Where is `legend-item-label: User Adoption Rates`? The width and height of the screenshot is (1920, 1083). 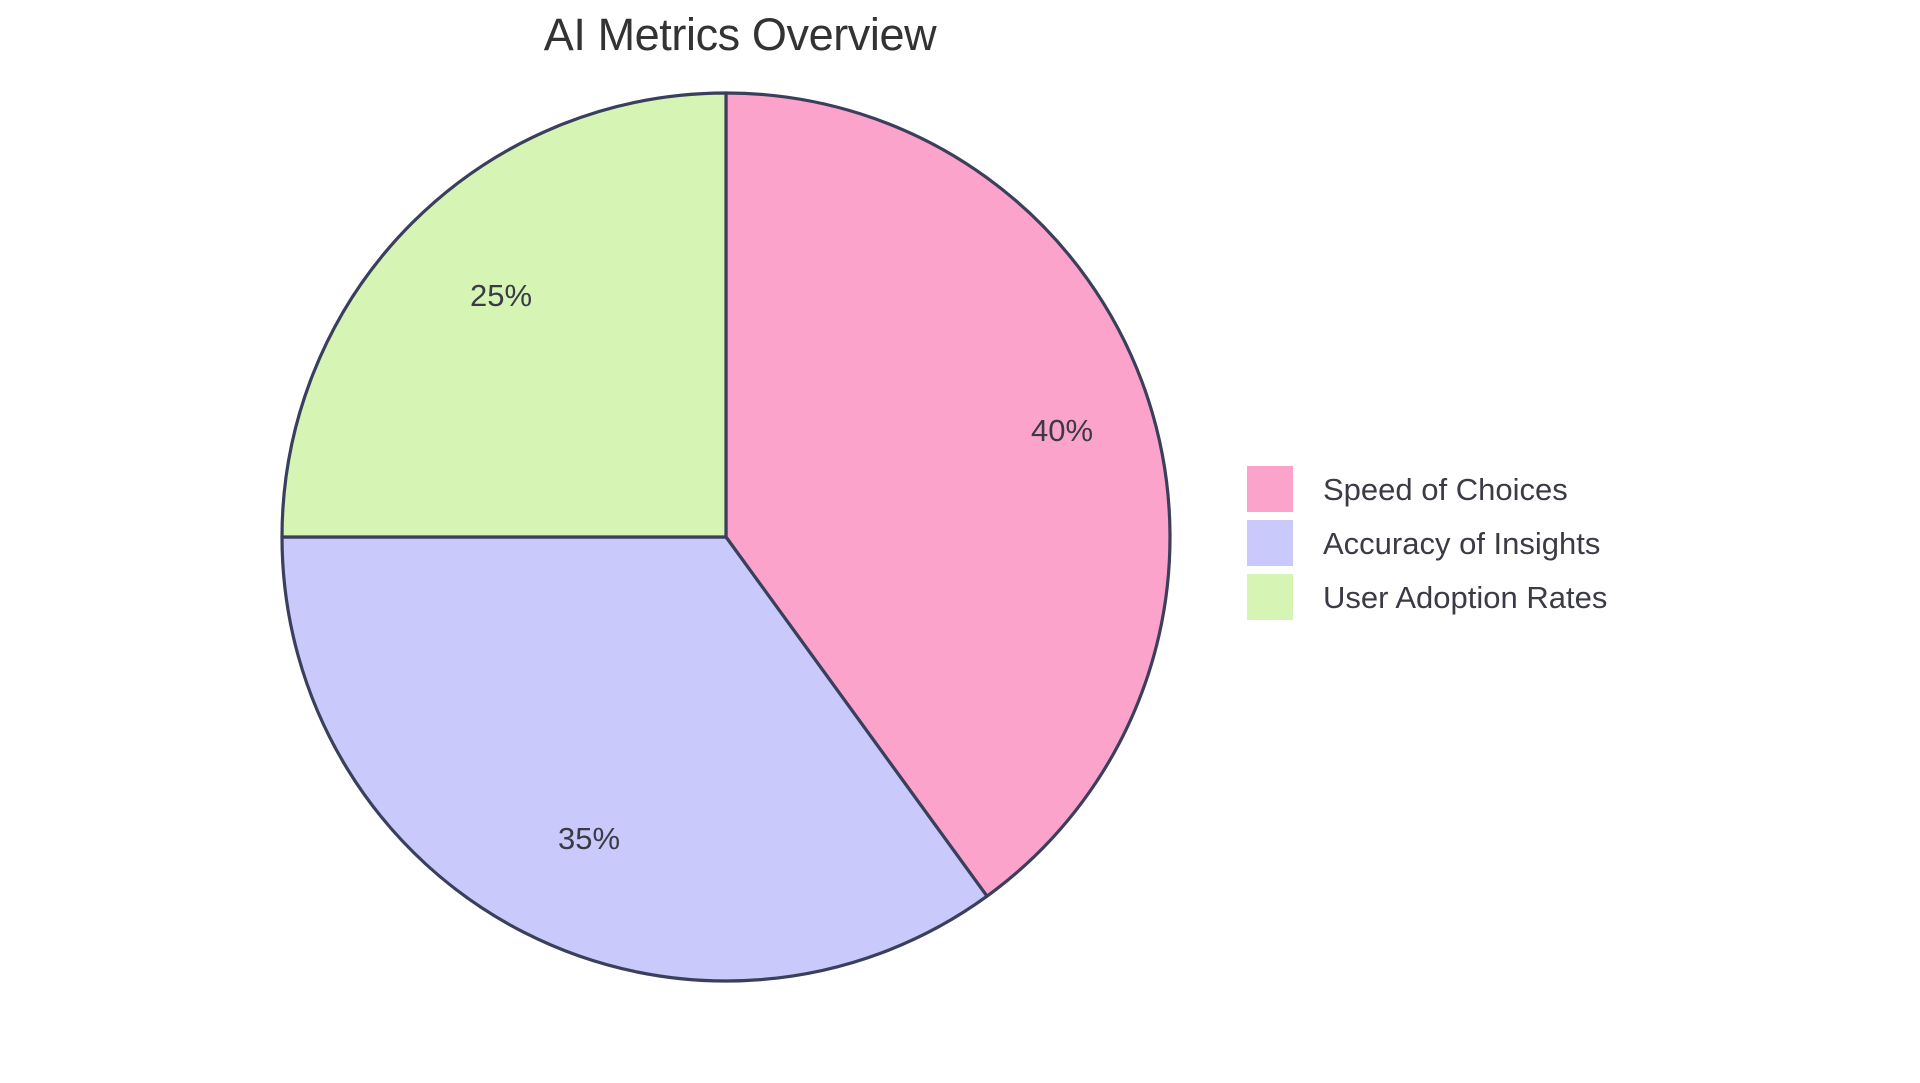
legend-item-label: User Adoption Rates is located at coordinates (1465, 597).